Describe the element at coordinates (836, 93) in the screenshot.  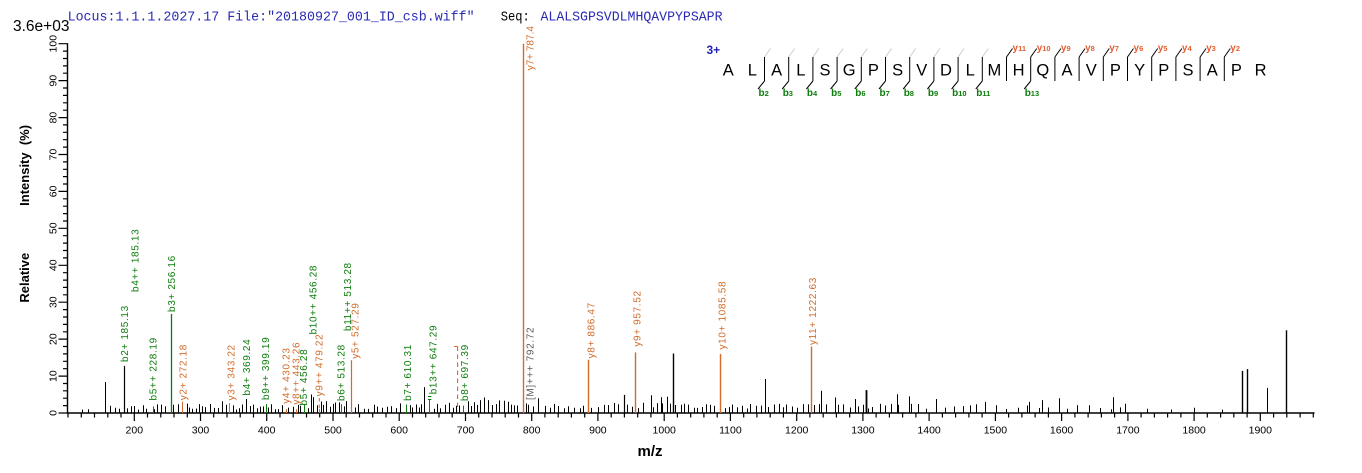
I see `svg-text: b5` at that location.